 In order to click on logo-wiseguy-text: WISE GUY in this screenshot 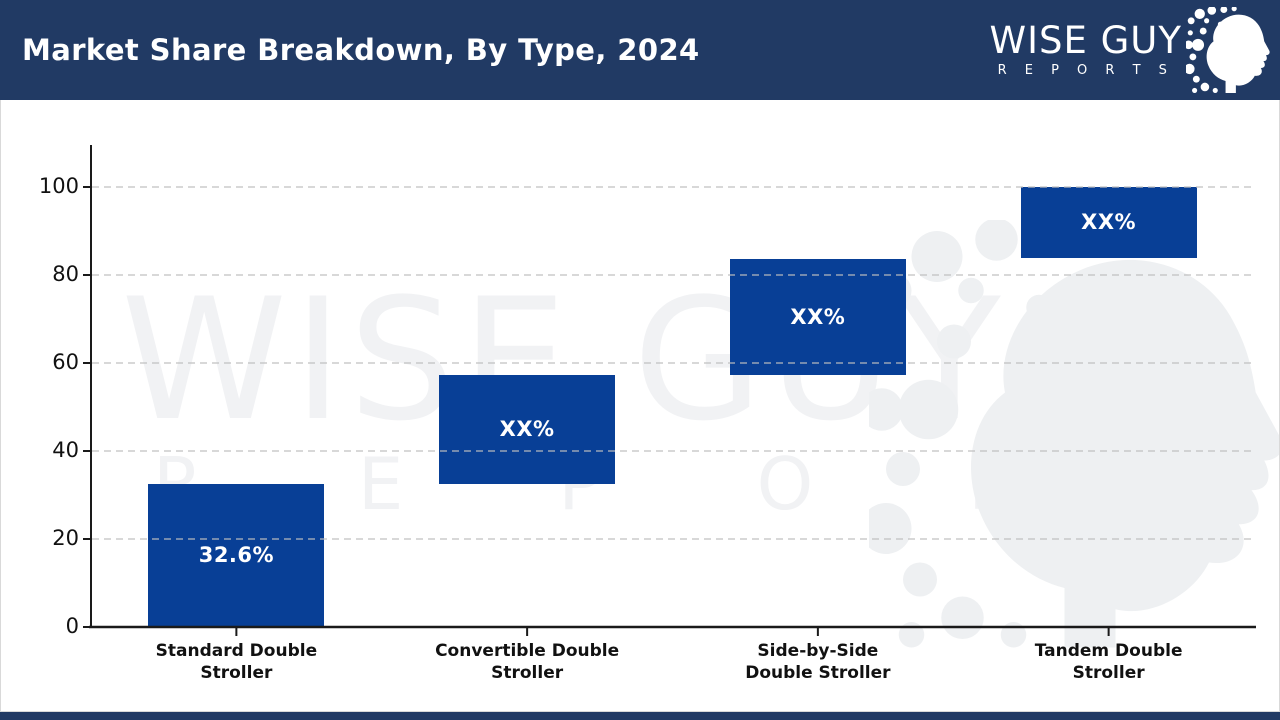, I will do `click(1085, 40)`.